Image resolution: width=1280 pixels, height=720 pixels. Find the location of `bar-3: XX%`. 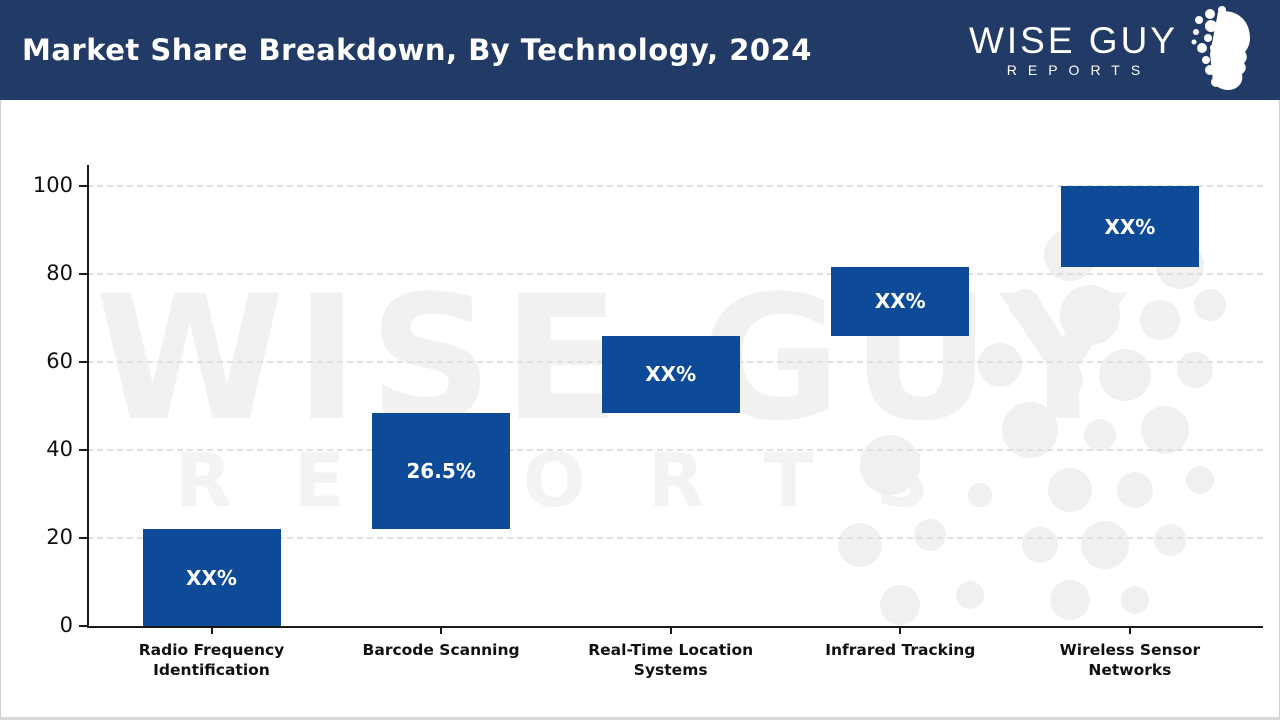

bar-3: XX% is located at coordinates (670, 374).